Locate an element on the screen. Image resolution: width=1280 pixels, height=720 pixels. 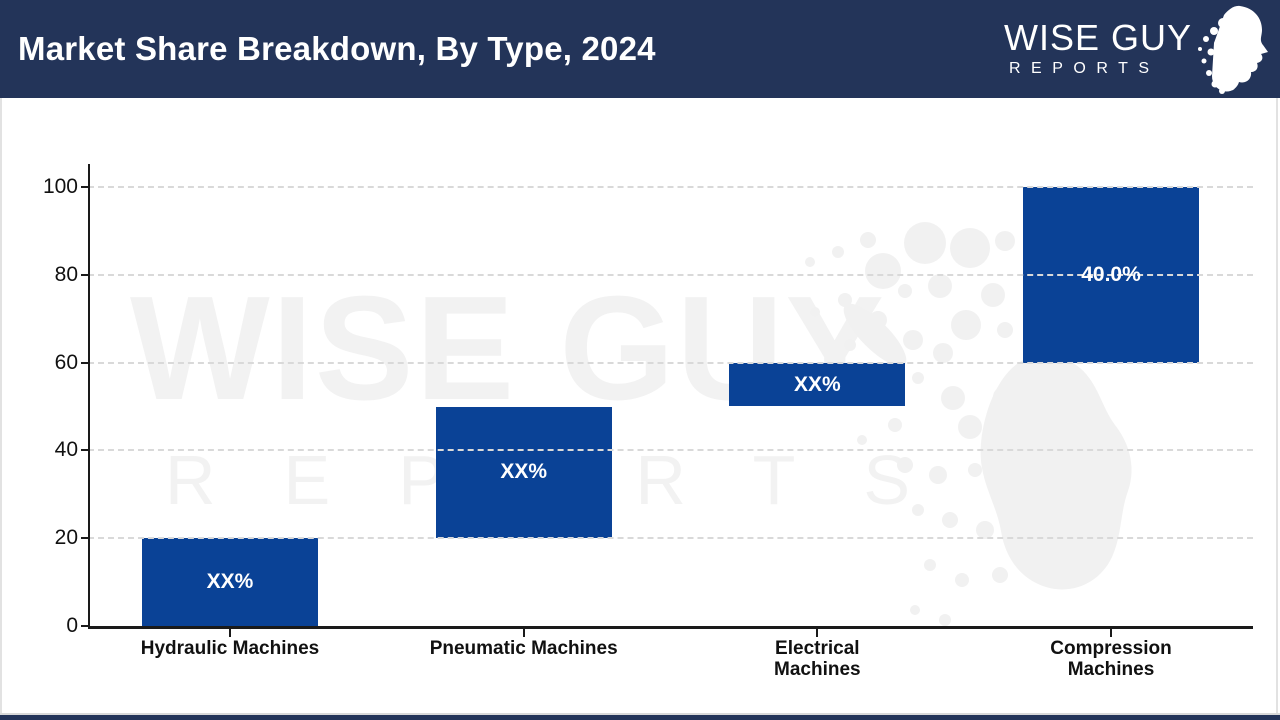
x-category-label: Pneumatic Machines is located at coordinates (523, 648).